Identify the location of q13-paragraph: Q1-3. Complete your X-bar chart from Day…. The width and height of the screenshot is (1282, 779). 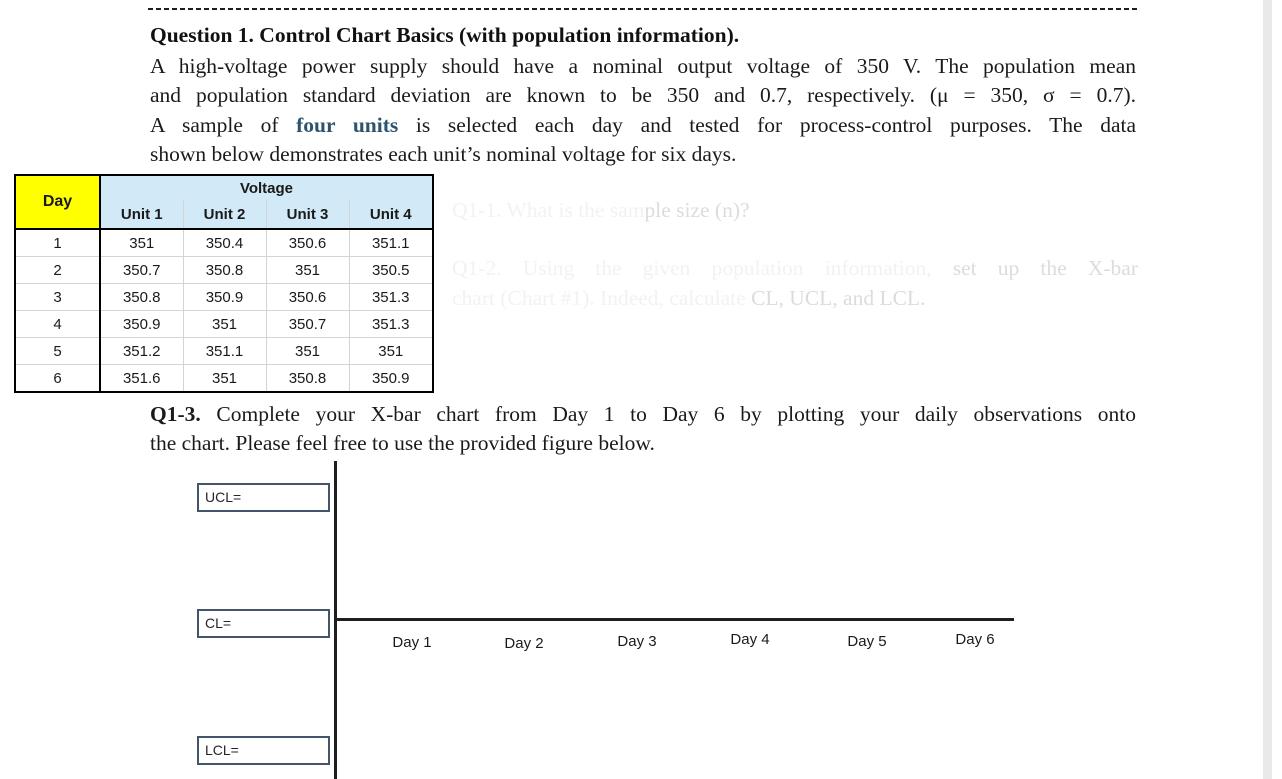
(643, 429).